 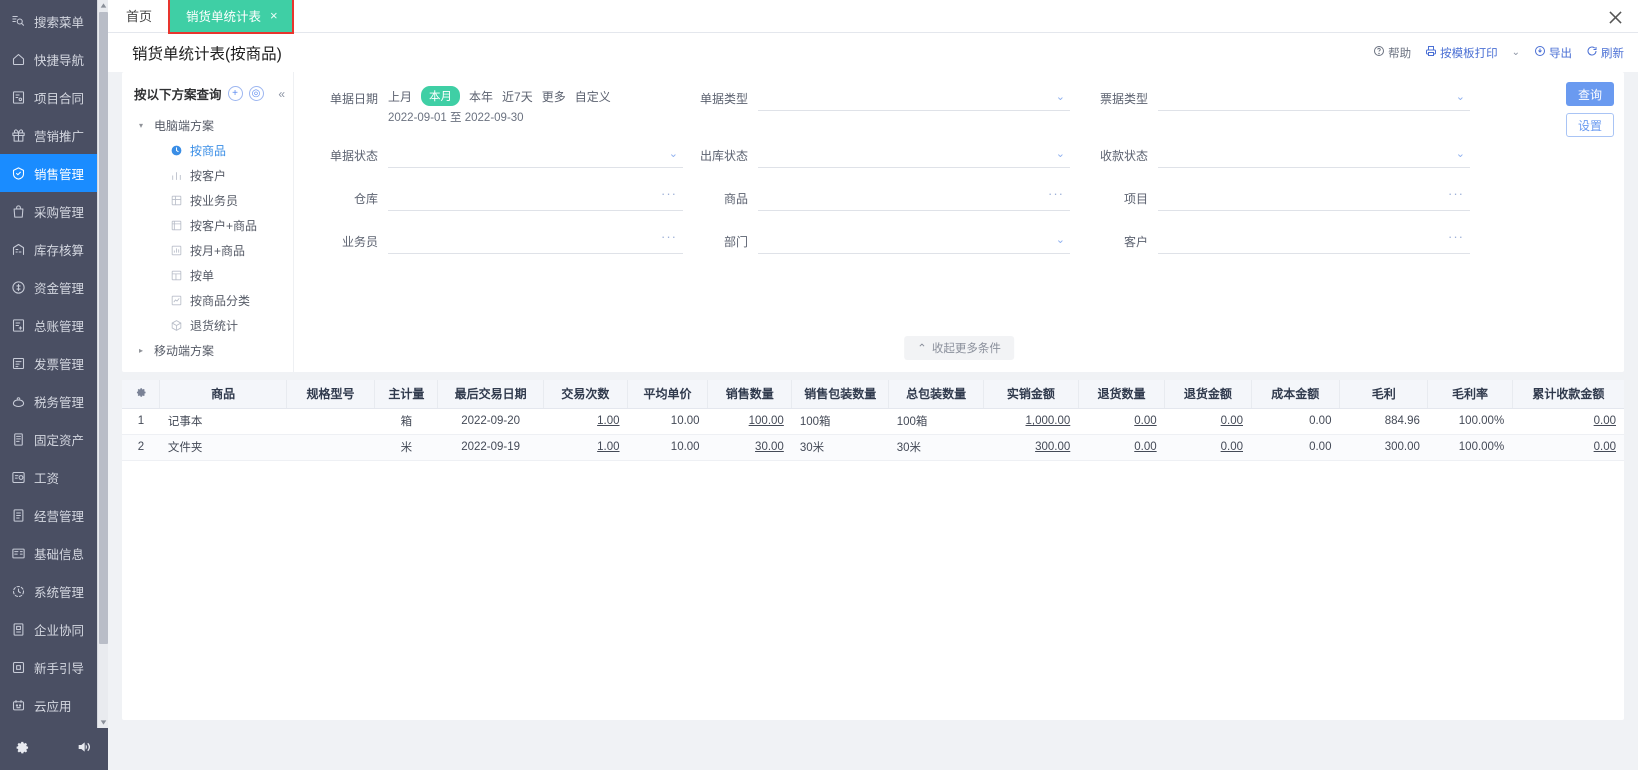 What do you see at coordinates (331, 394) in the screenshot?
I see `table-column-header-2: 规格型号` at bounding box center [331, 394].